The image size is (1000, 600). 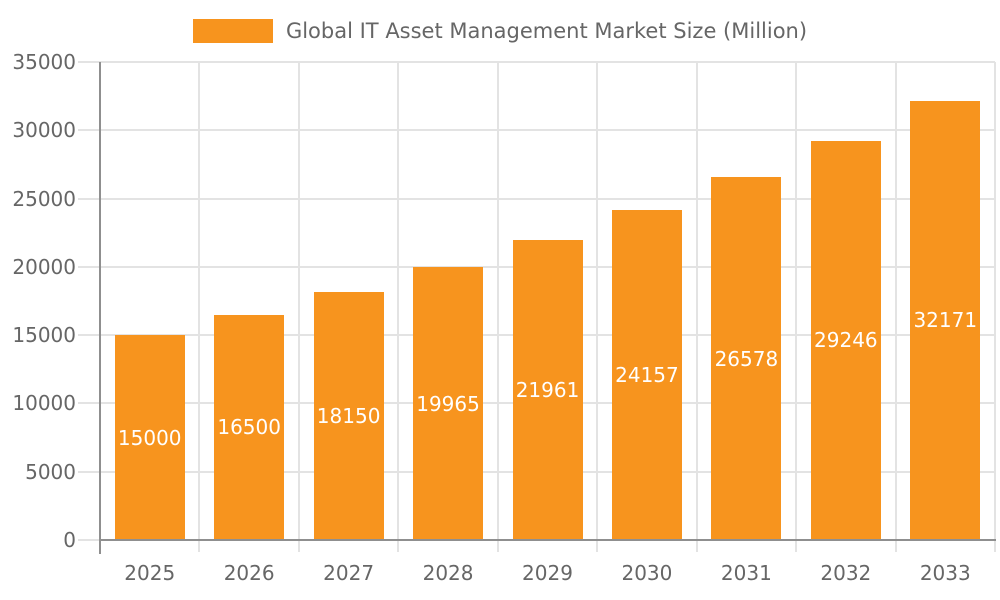 What do you see at coordinates (746, 573) in the screenshot?
I see `x-axis-label-2031: 2031` at bounding box center [746, 573].